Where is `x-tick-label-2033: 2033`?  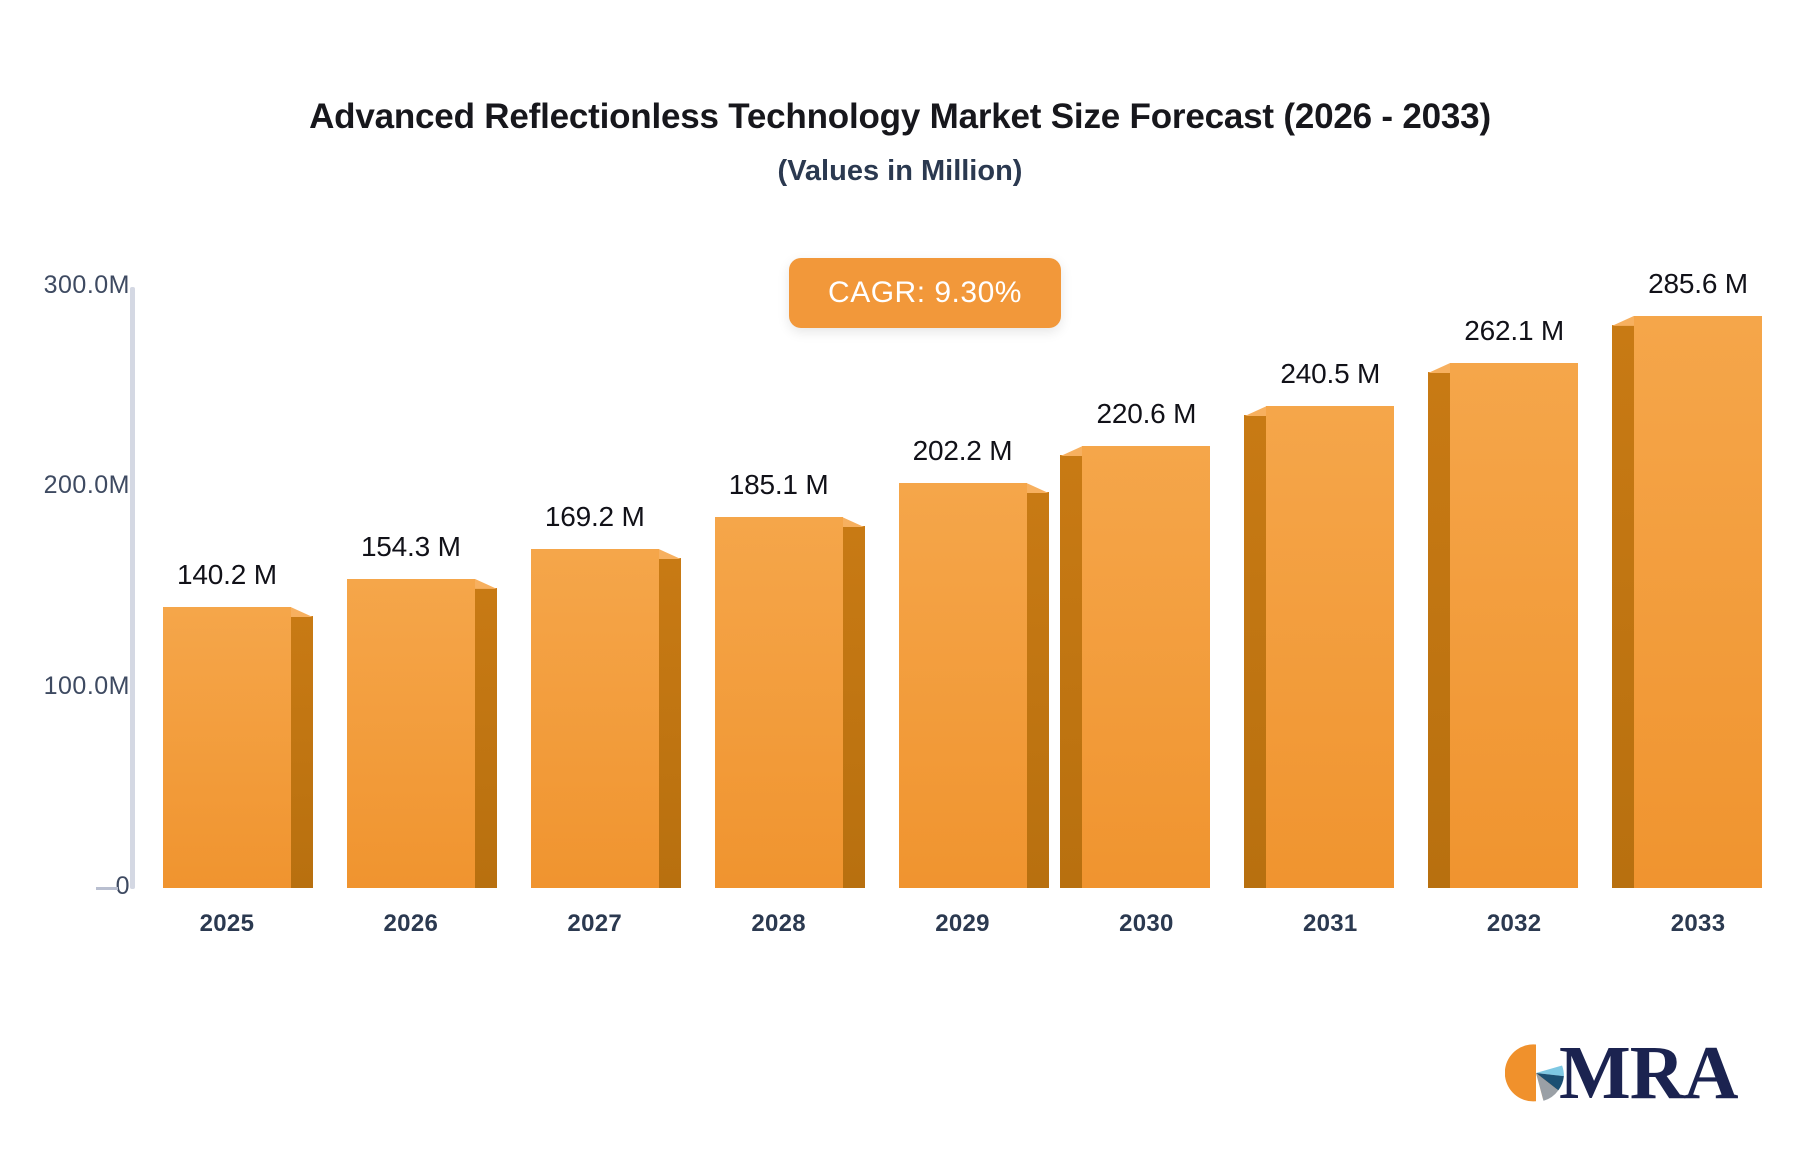 x-tick-label-2033: 2033 is located at coordinates (1698, 923).